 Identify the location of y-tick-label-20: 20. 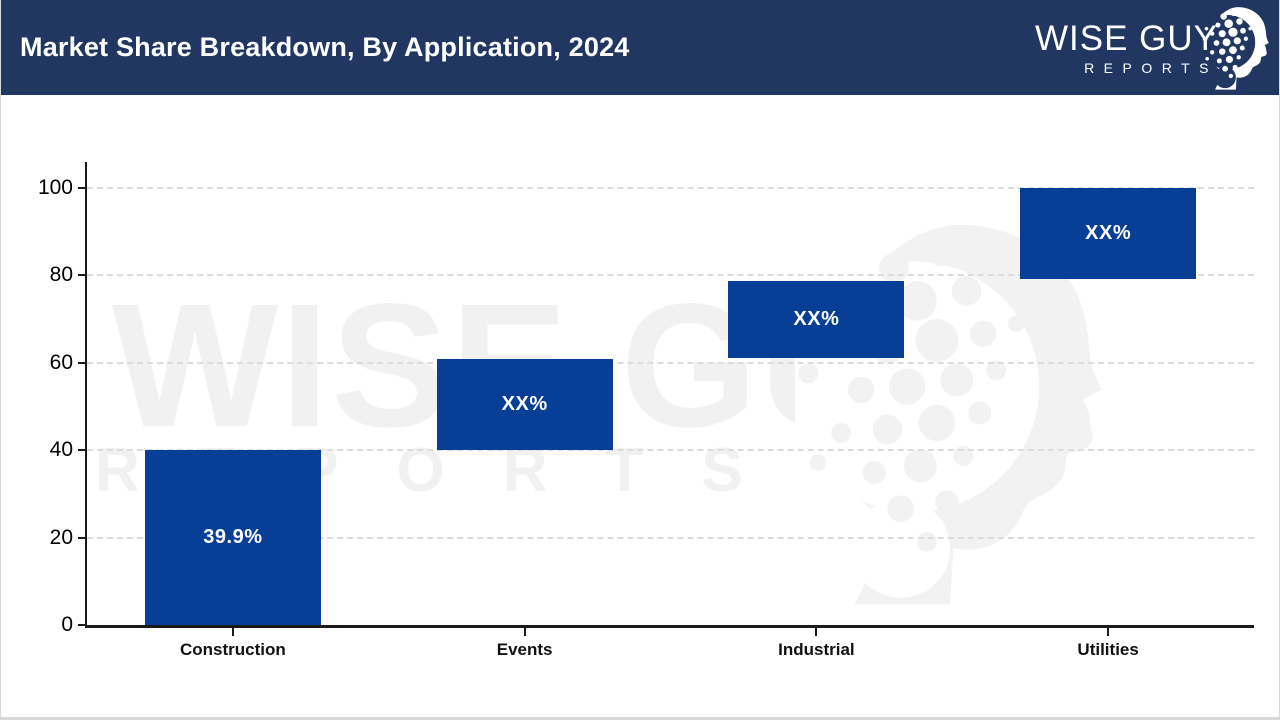
(61, 537).